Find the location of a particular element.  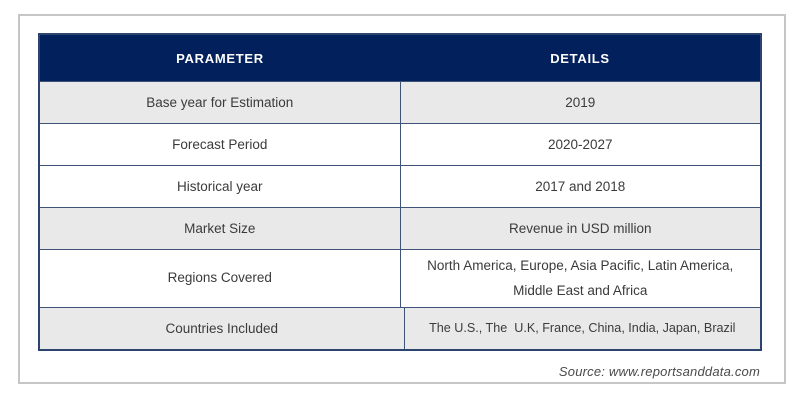

details-cell: 2020-2027 is located at coordinates (580, 144).